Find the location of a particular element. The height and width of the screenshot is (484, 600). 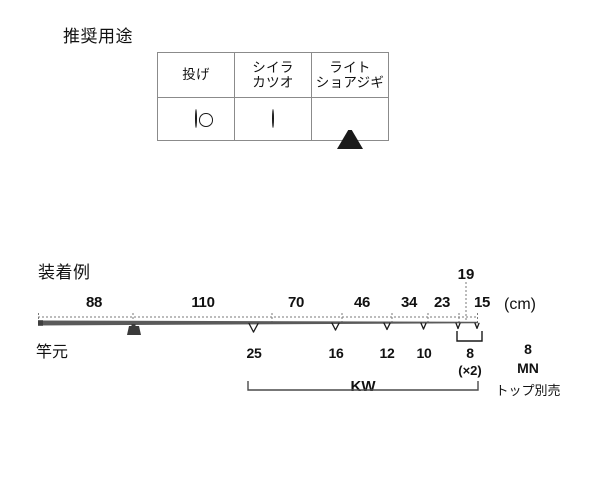

segment-length-70: 70 is located at coordinates (296, 302).